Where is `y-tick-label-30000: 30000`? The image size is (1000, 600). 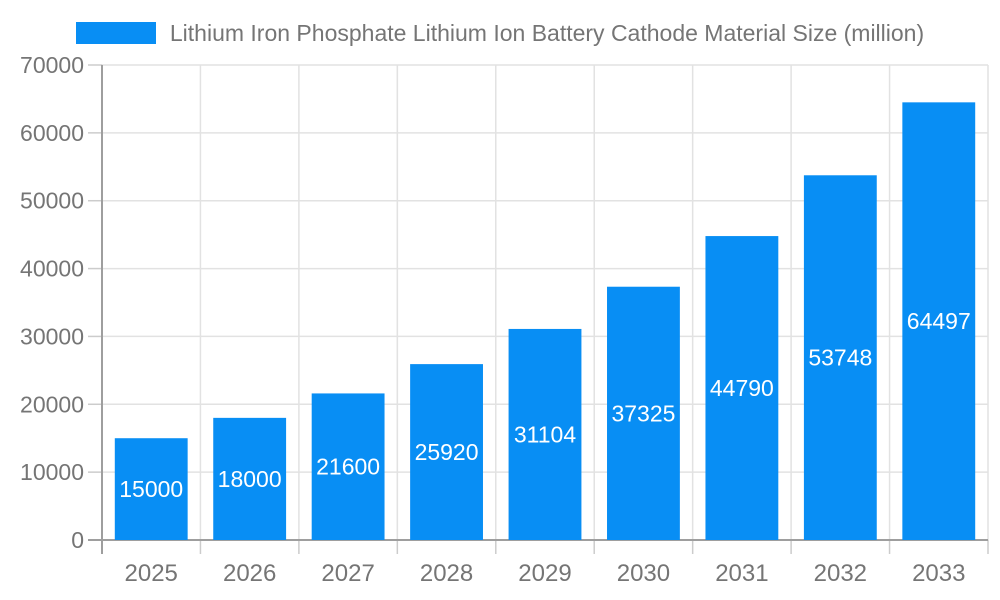 y-tick-label-30000: 30000 is located at coordinates (52, 336).